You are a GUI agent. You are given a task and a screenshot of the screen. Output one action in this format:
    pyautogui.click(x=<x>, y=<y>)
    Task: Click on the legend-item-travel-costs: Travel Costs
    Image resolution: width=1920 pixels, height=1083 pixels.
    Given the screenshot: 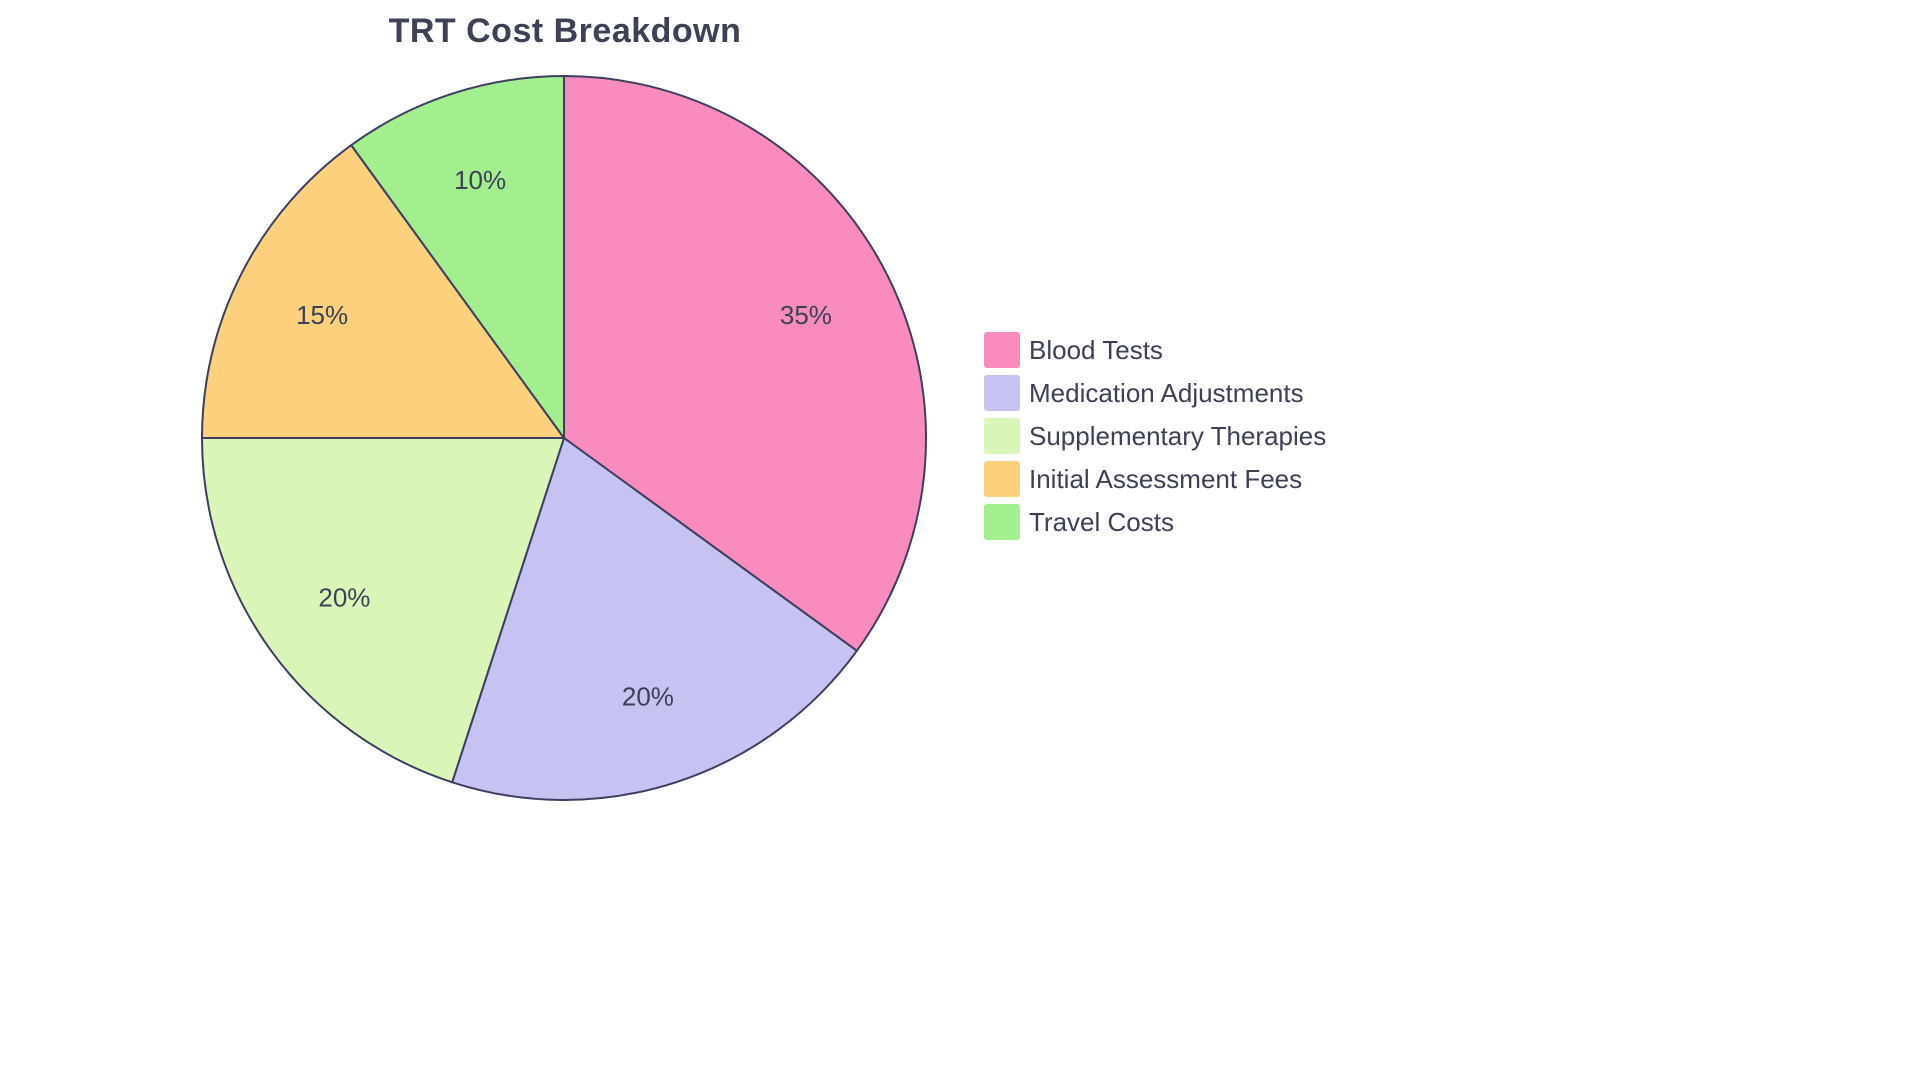 What is the action you would take?
    pyautogui.click(x=1155, y=522)
    